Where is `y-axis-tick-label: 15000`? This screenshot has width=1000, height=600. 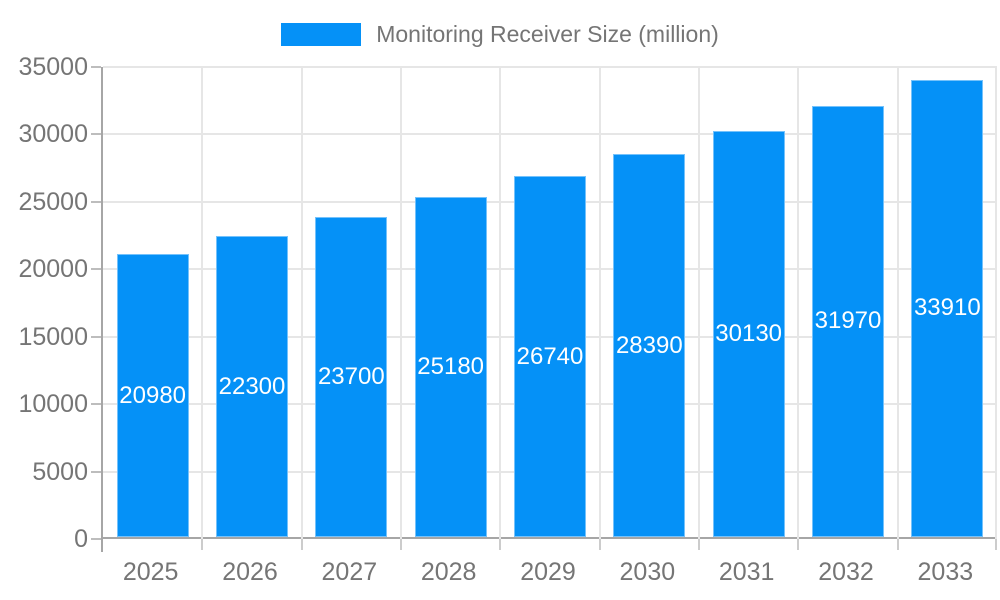 y-axis-tick-label: 15000 is located at coordinates (53, 336).